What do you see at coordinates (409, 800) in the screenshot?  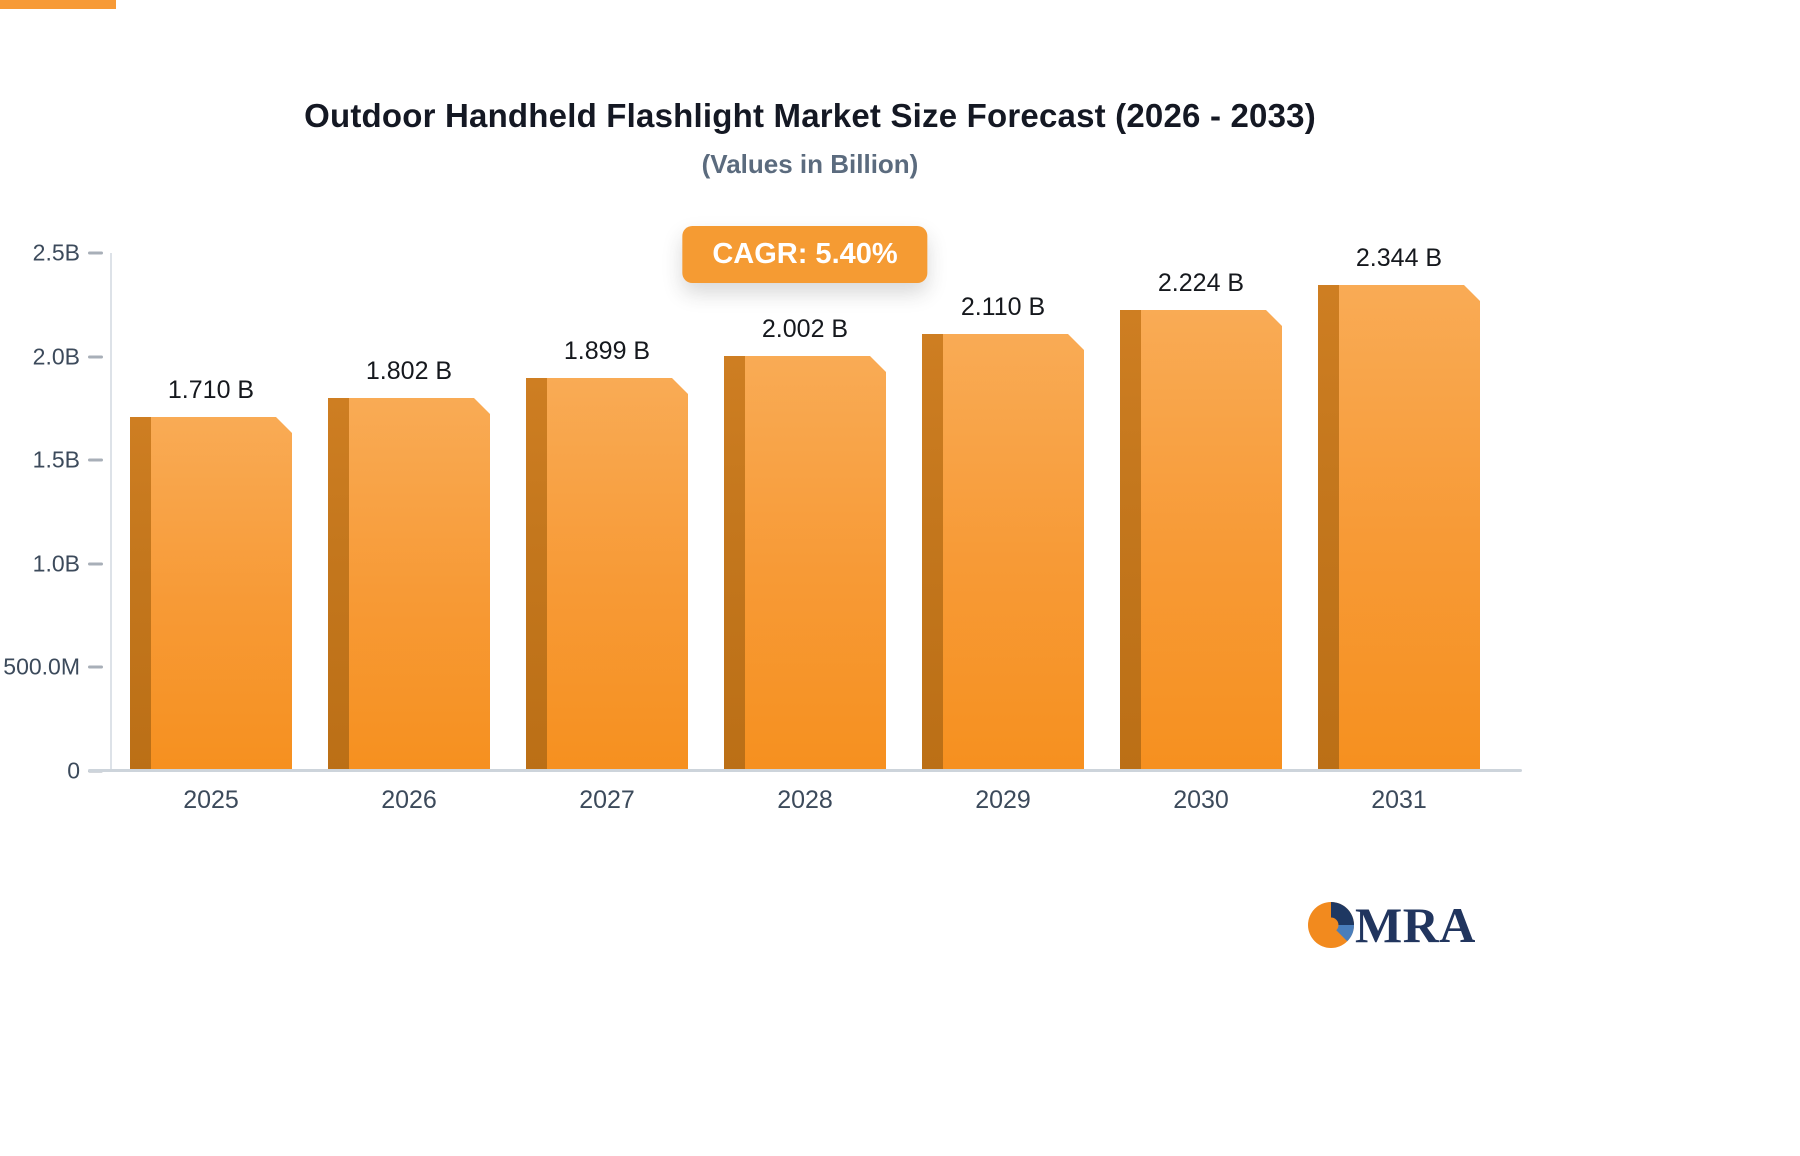 I see `x-axis-label-2026: 2026` at bounding box center [409, 800].